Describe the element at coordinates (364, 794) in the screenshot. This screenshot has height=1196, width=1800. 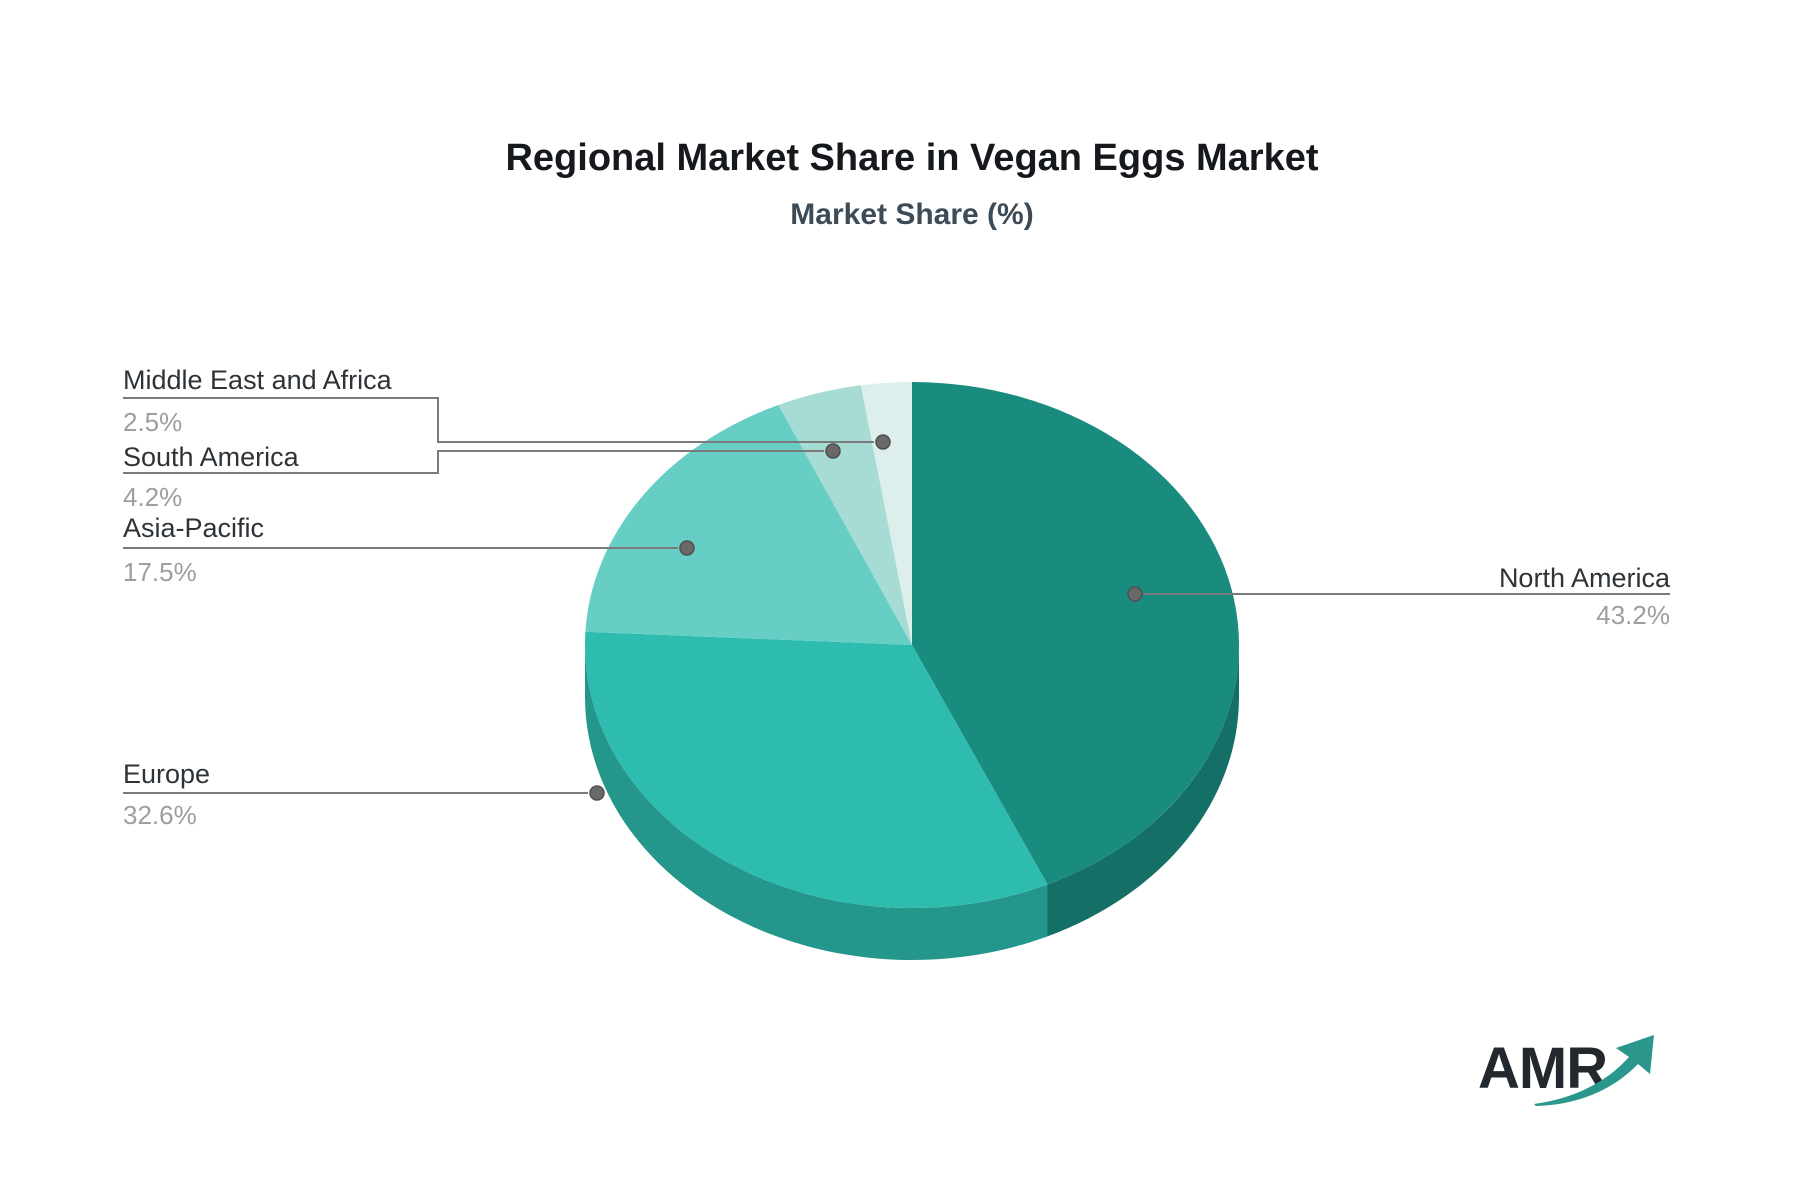
I see `callout-europe: Europe 32.6%` at that location.